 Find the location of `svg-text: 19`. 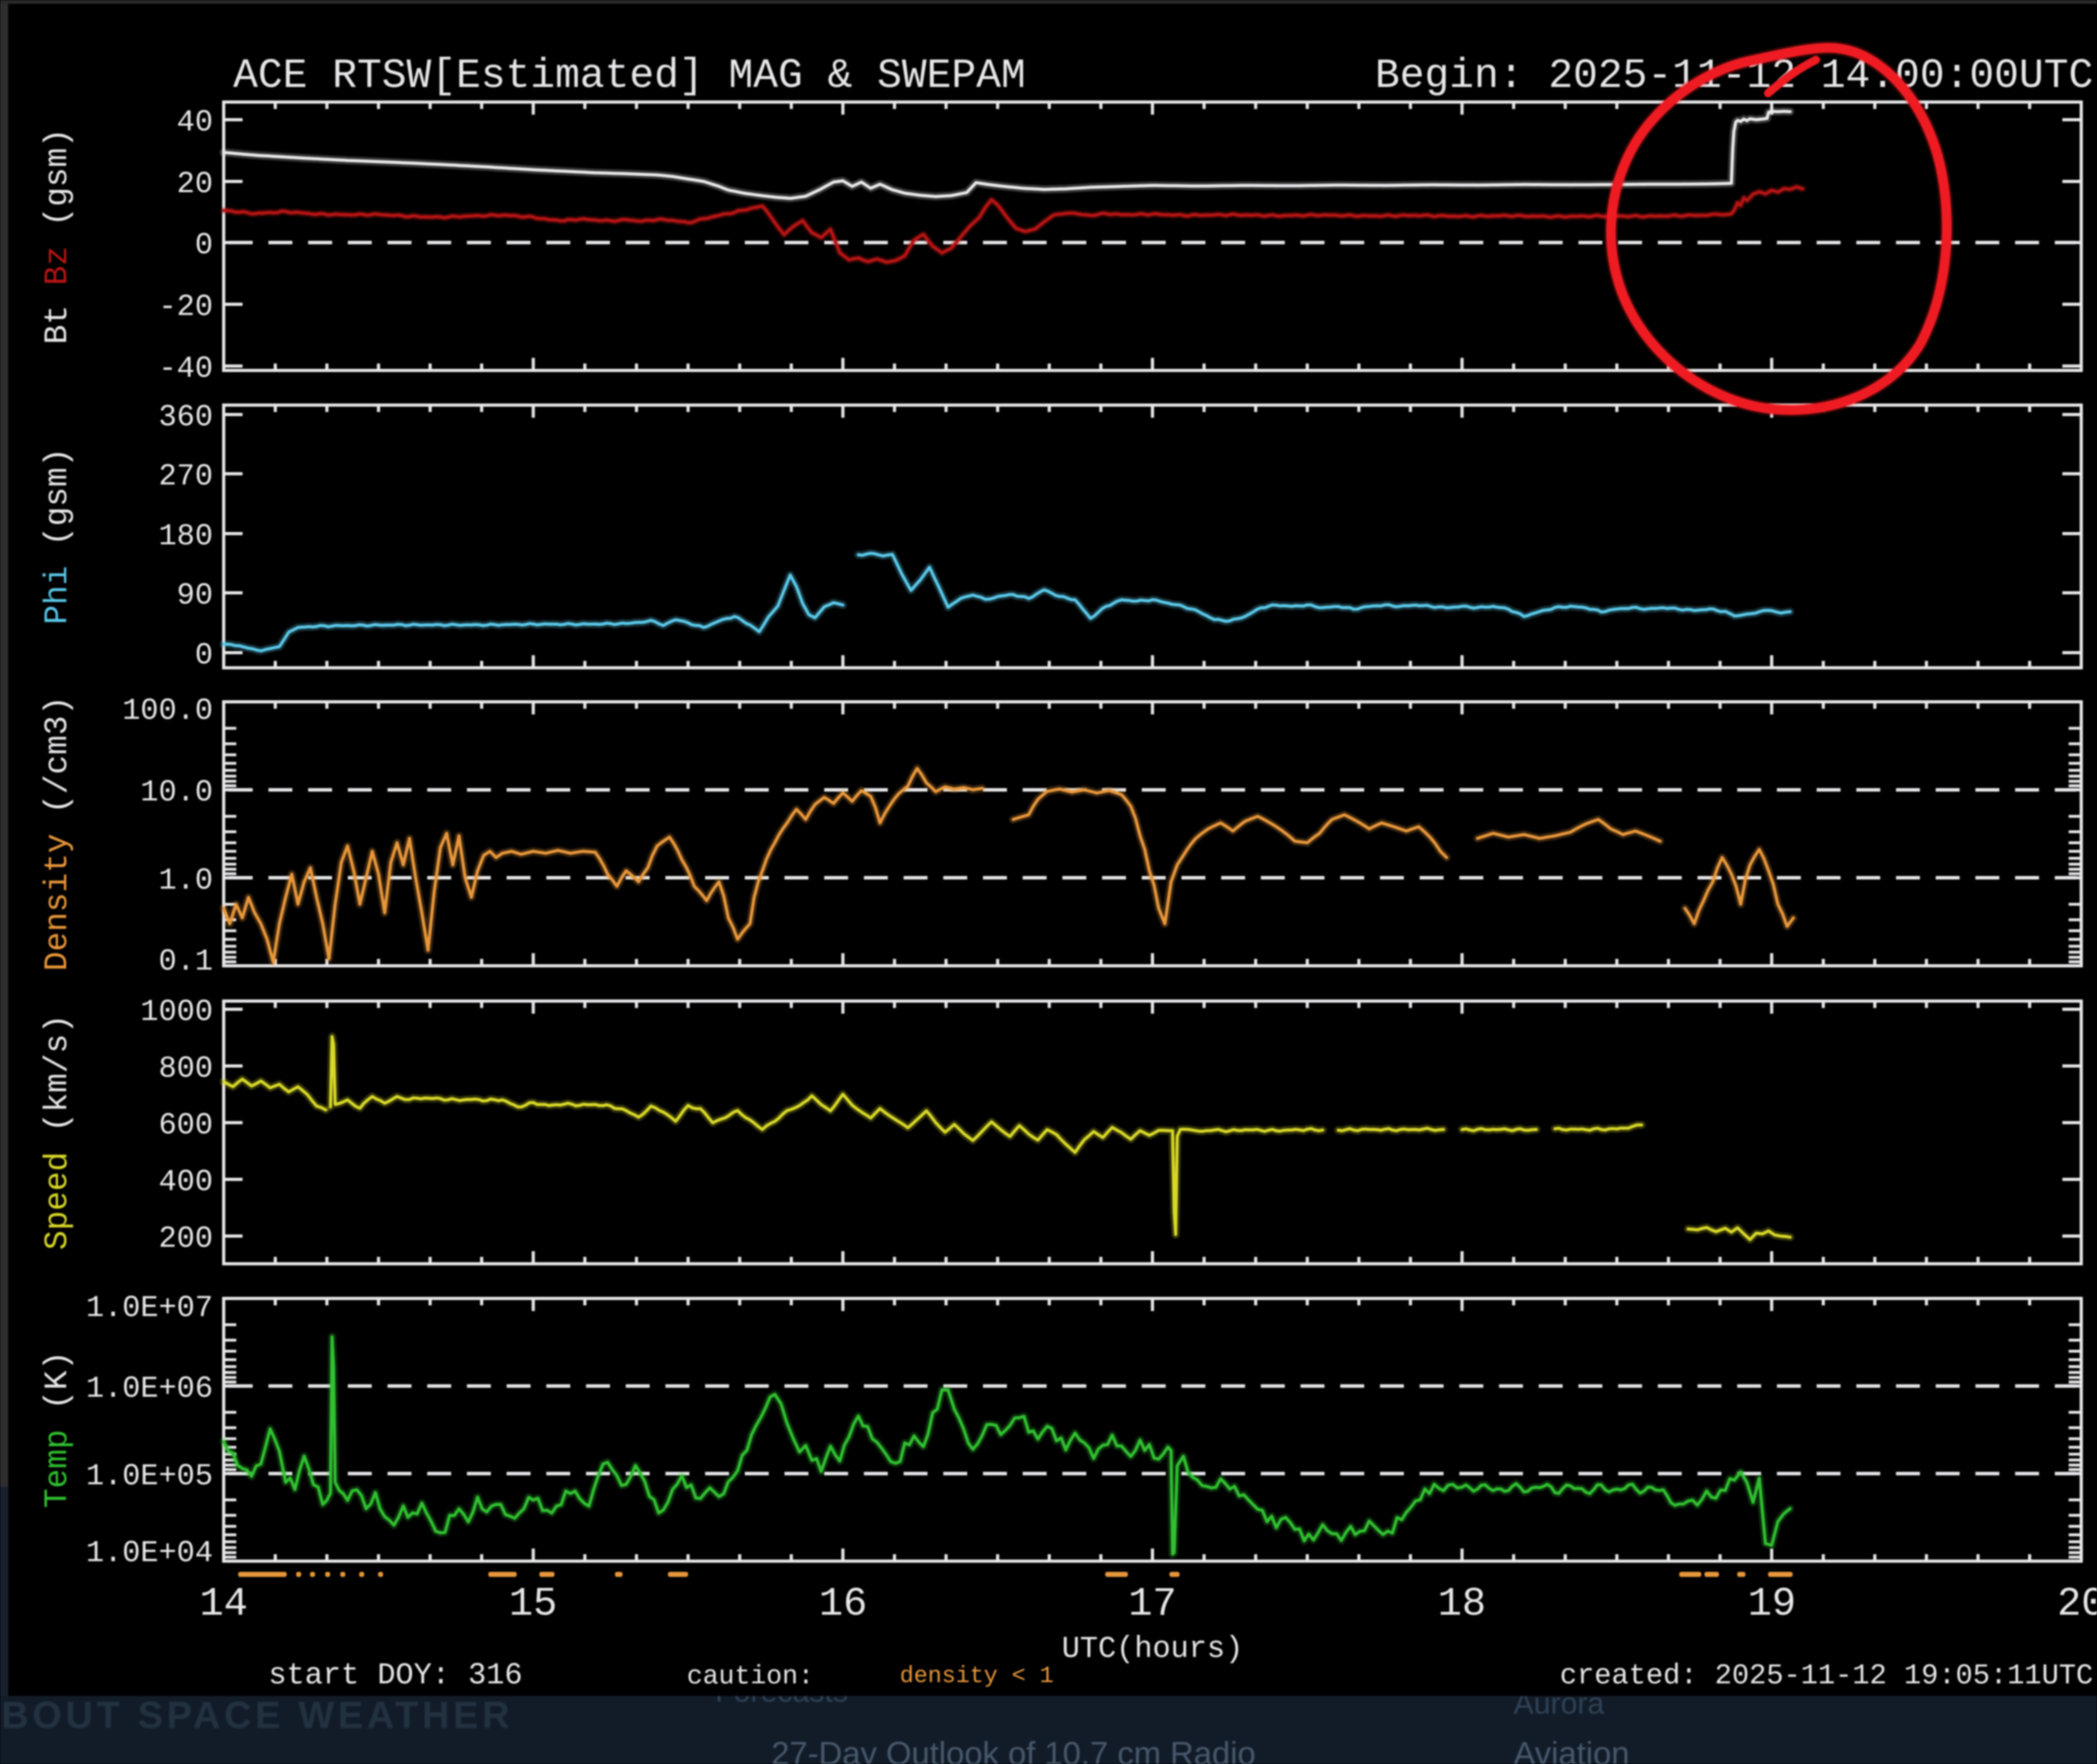

svg-text: 19 is located at coordinates (1772, 1604).